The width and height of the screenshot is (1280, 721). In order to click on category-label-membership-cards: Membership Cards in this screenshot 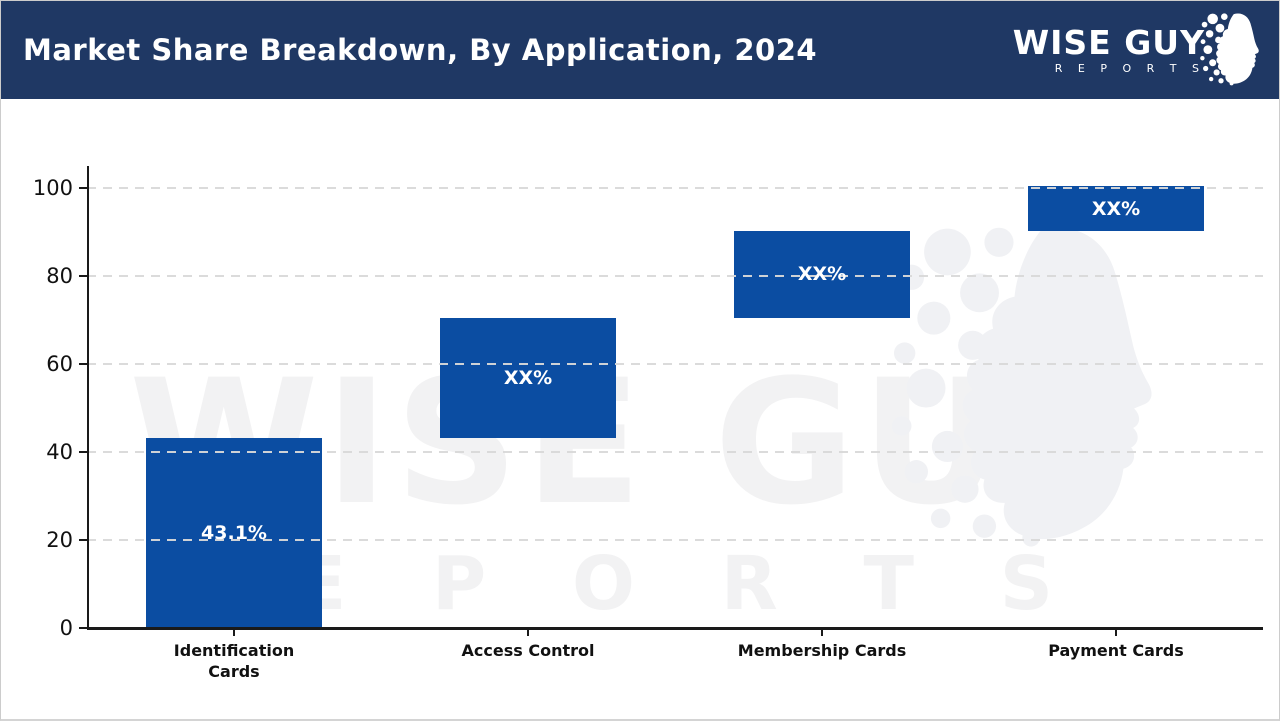, I will do `click(822, 650)`.